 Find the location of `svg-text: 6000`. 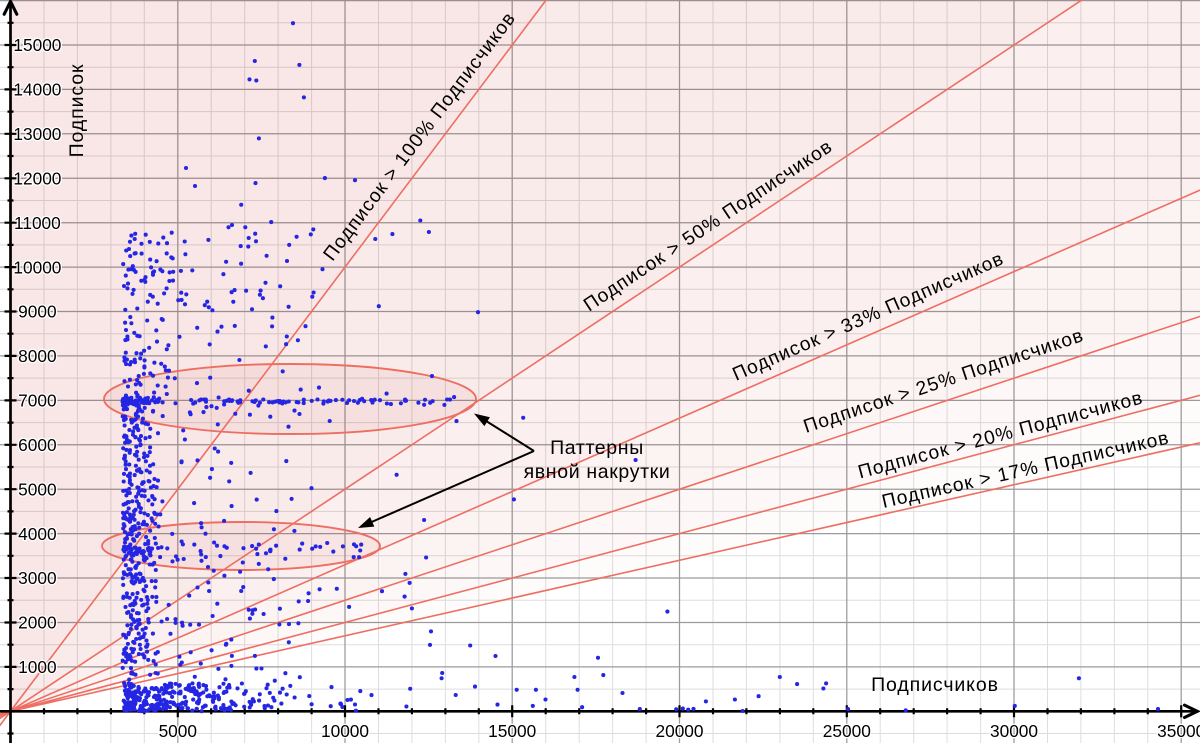

svg-text: 6000 is located at coordinates (37, 445).